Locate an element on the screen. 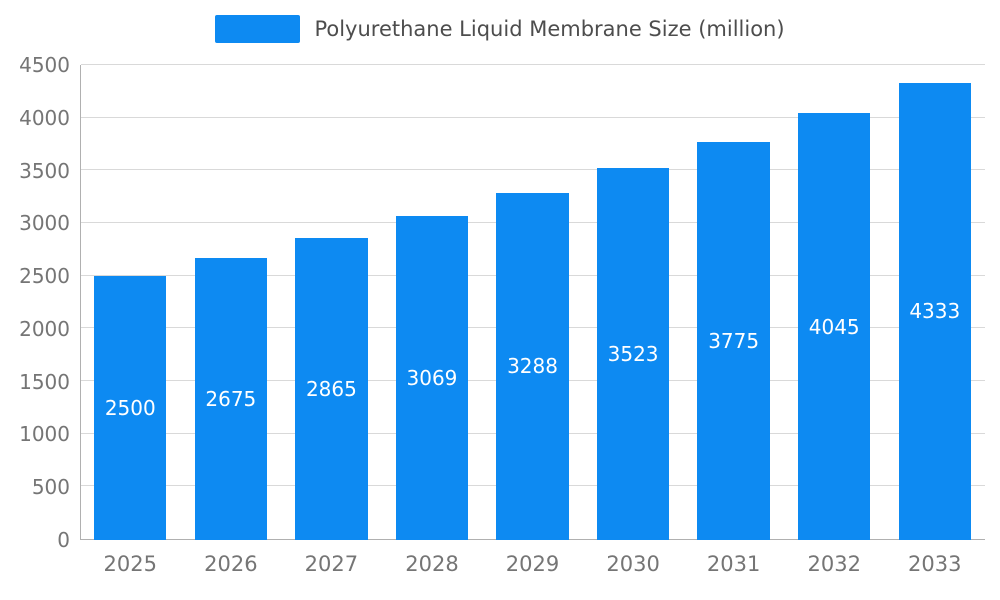  bar-slot: 3069 is located at coordinates (432, 302).